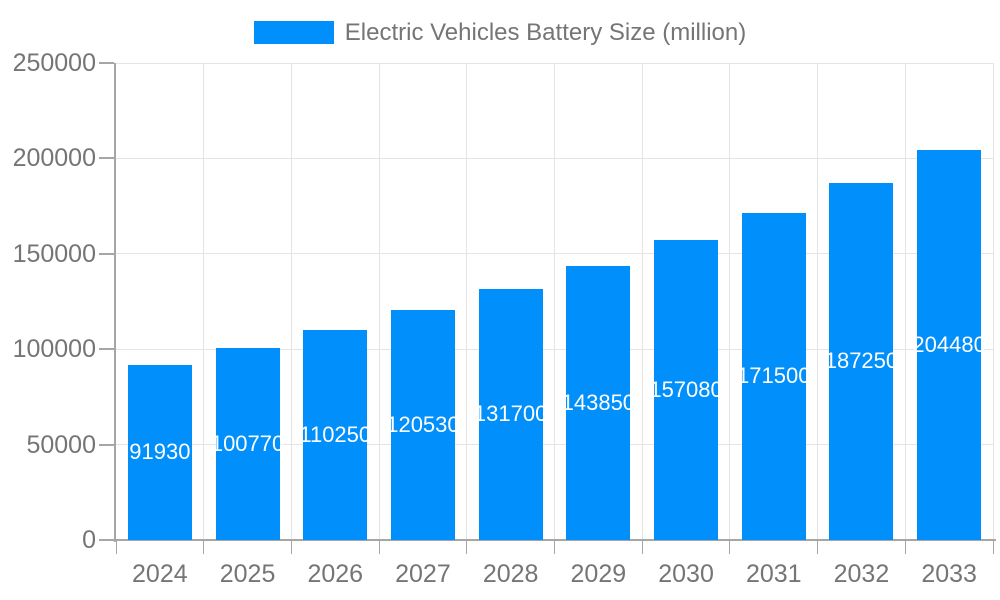 Image resolution: width=1000 pixels, height=600 pixels. I want to click on bar-value-label: 120530, so click(423, 424).